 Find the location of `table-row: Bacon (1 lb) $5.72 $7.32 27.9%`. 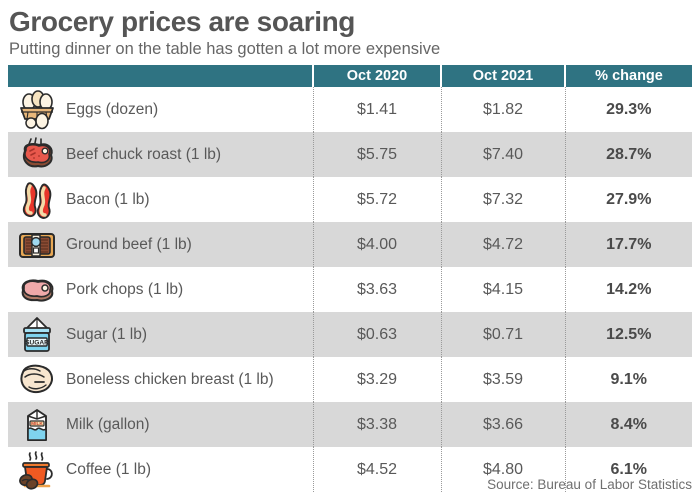

table-row: Bacon (1 lb) $5.72 $7.32 27.9% is located at coordinates (350, 199).